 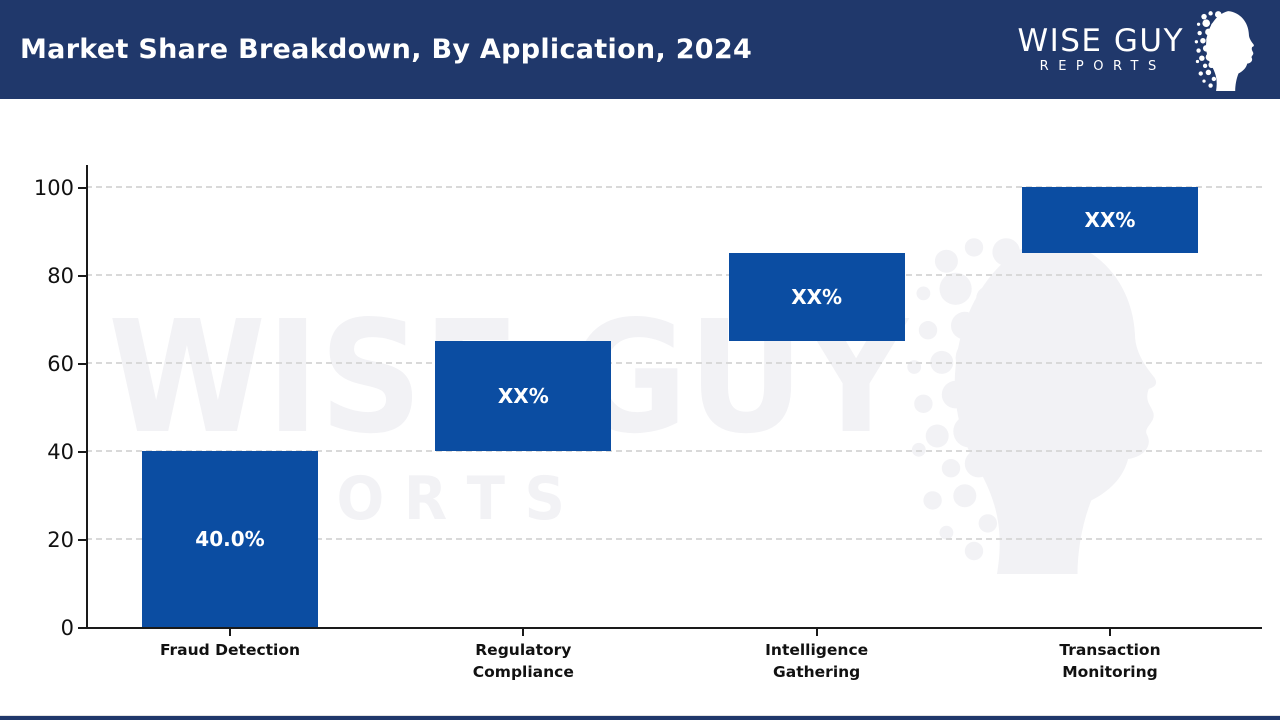 I want to click on y-tick-label-80: 80, so click(x=60, y=276).